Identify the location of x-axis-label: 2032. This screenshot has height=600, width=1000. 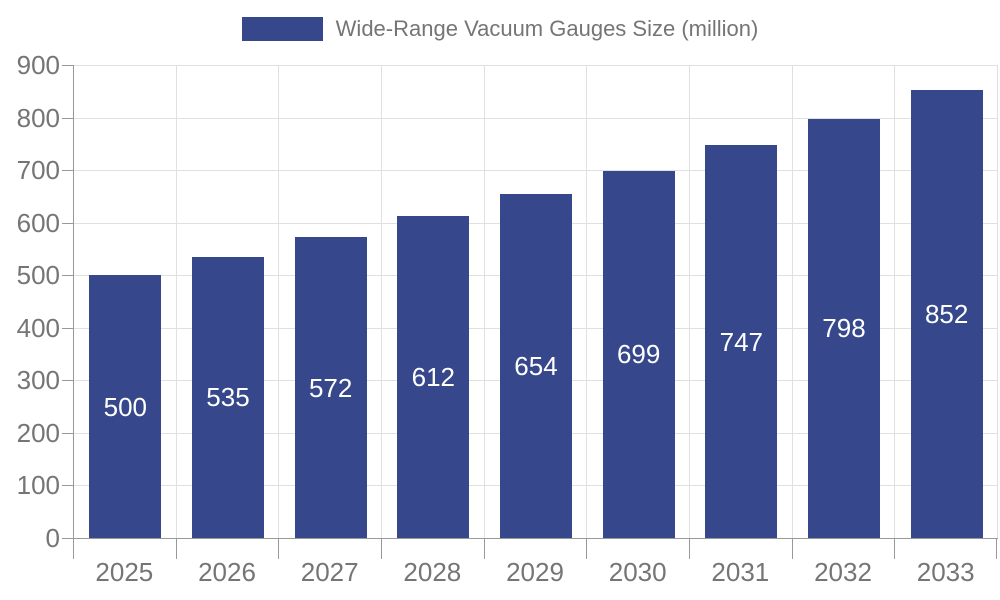
(843, 572).